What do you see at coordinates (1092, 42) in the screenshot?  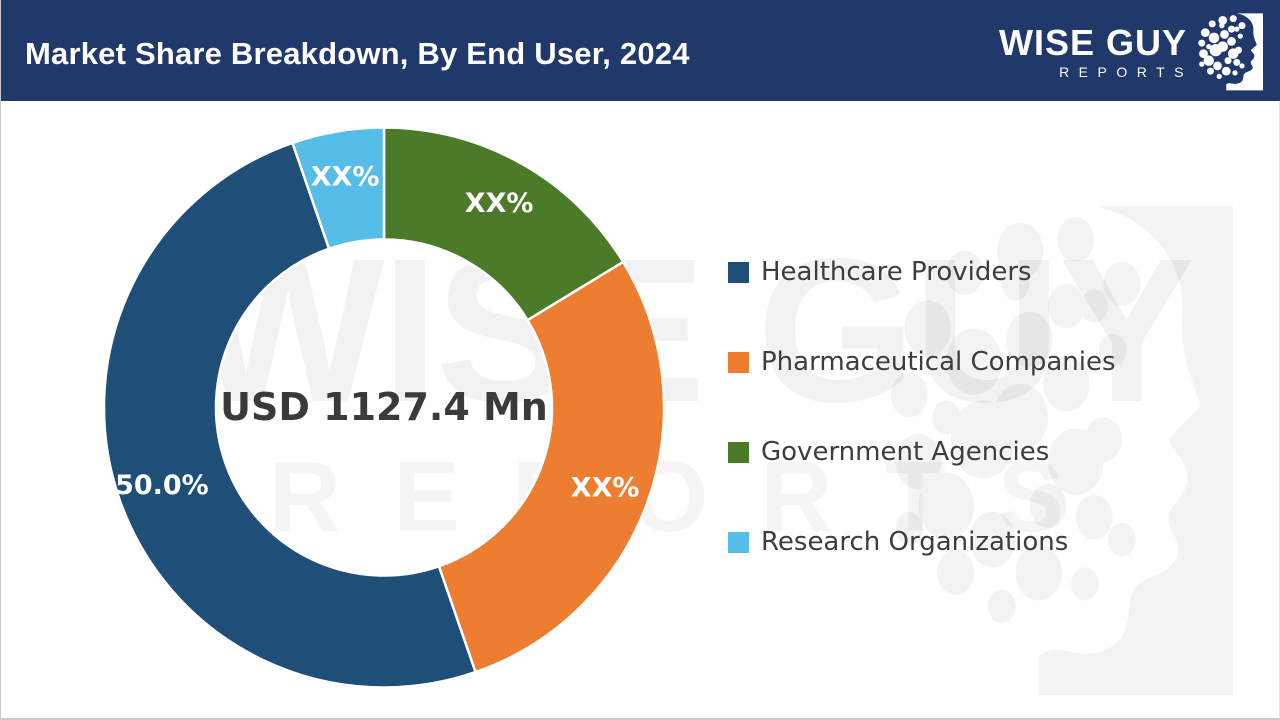 I see `logo-wiseguy-label: WISE GUY` at bounding box center [1092, 42].